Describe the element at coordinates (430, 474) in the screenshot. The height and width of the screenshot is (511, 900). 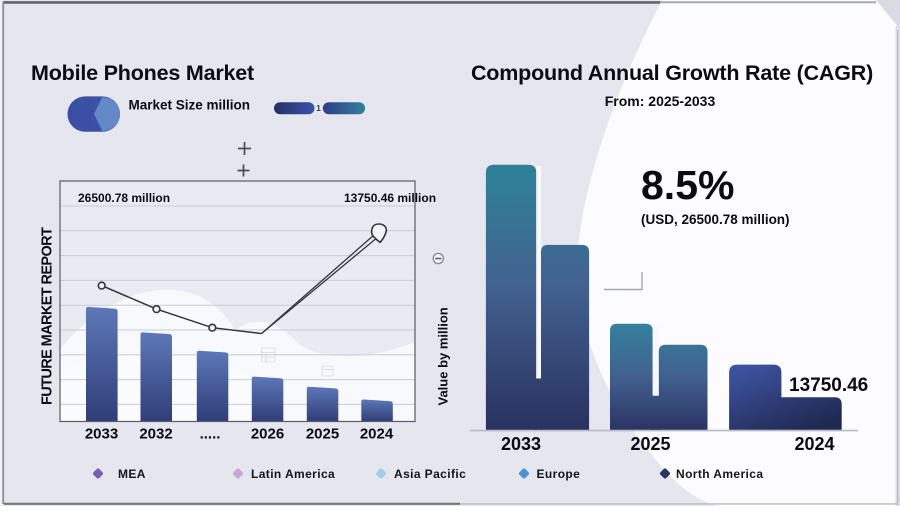
I see `svg-text: Asia Pacific` at that location.